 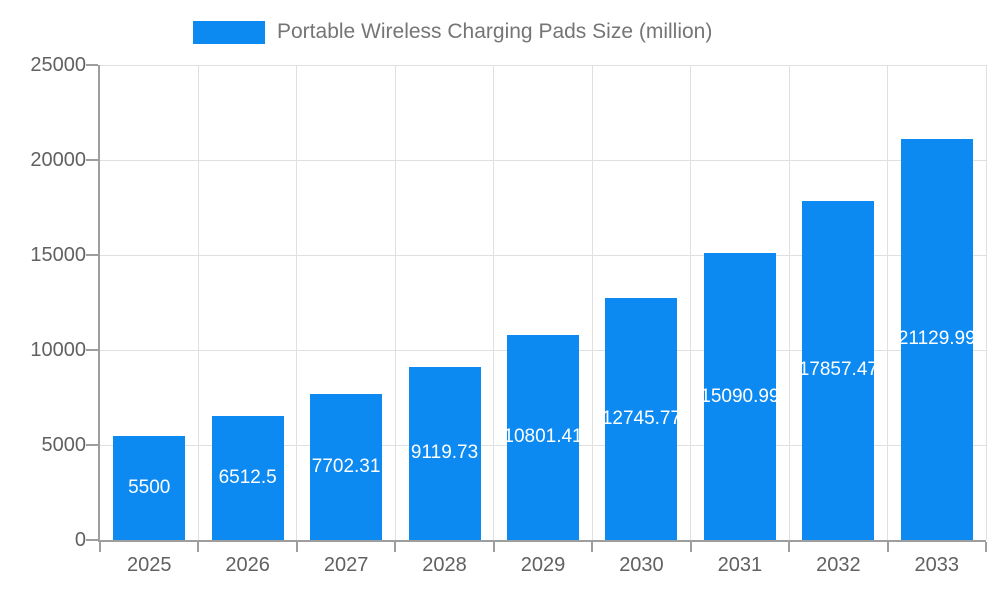 What do you see at coordinates (740, 565) in the screenshot?
I see `x-tick-label: 2031` at bounding box center [740, 565].